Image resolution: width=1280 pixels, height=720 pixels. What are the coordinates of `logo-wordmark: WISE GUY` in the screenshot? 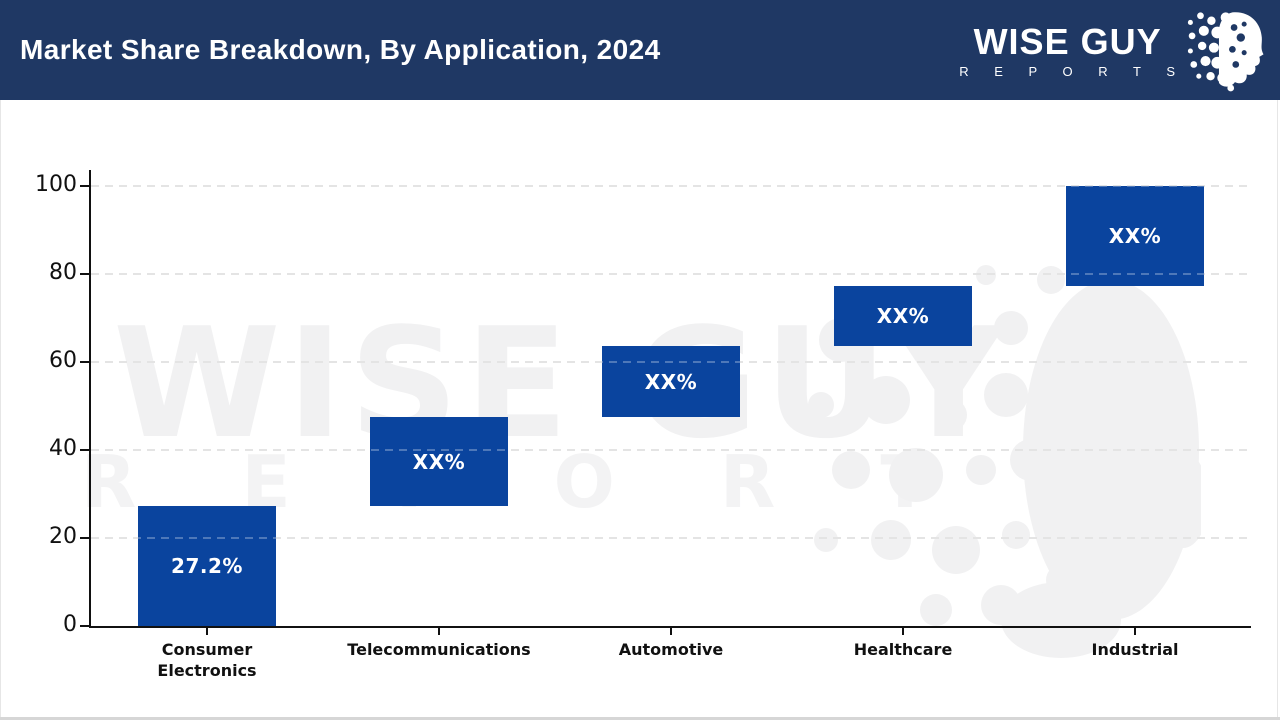 It's located at (1067, 41).